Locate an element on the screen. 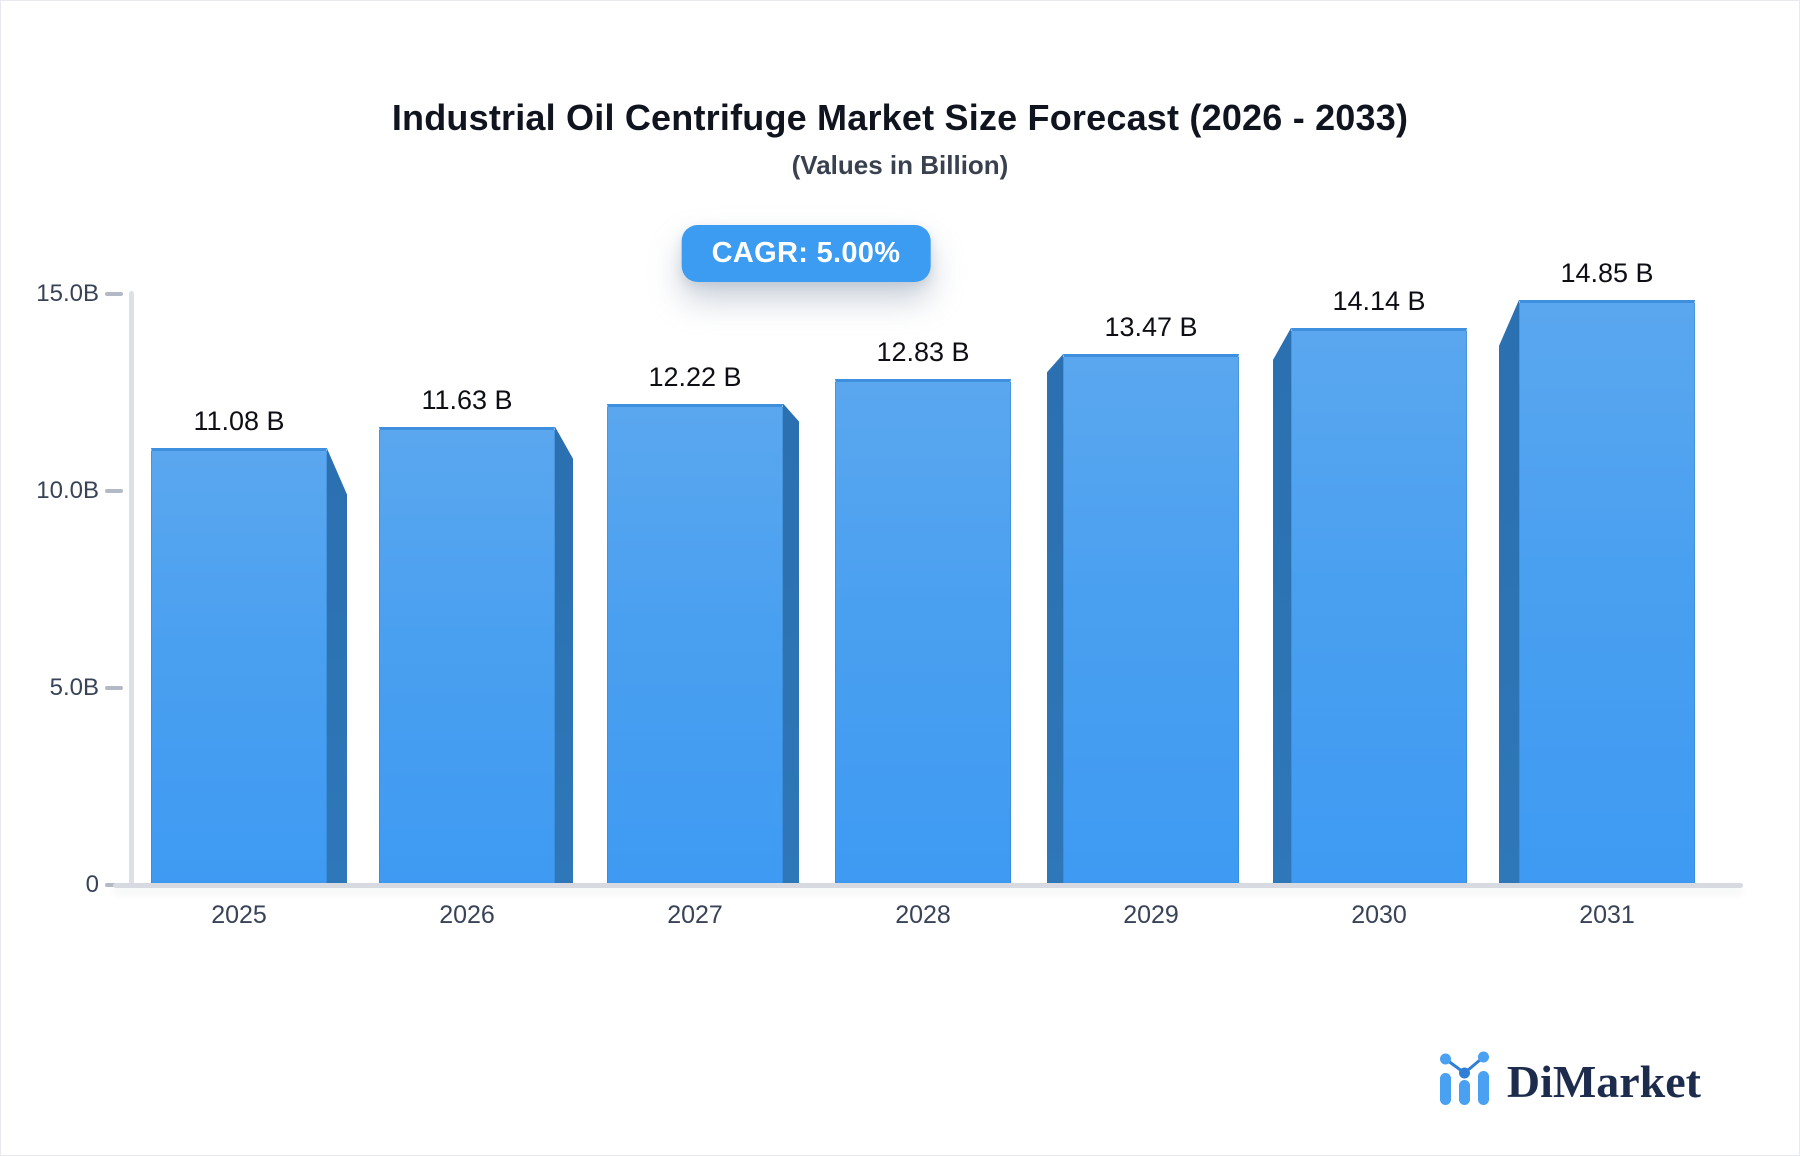 This screenshot has width=1800, height=1156. bar-2026 is located at coordinates (476, 655).